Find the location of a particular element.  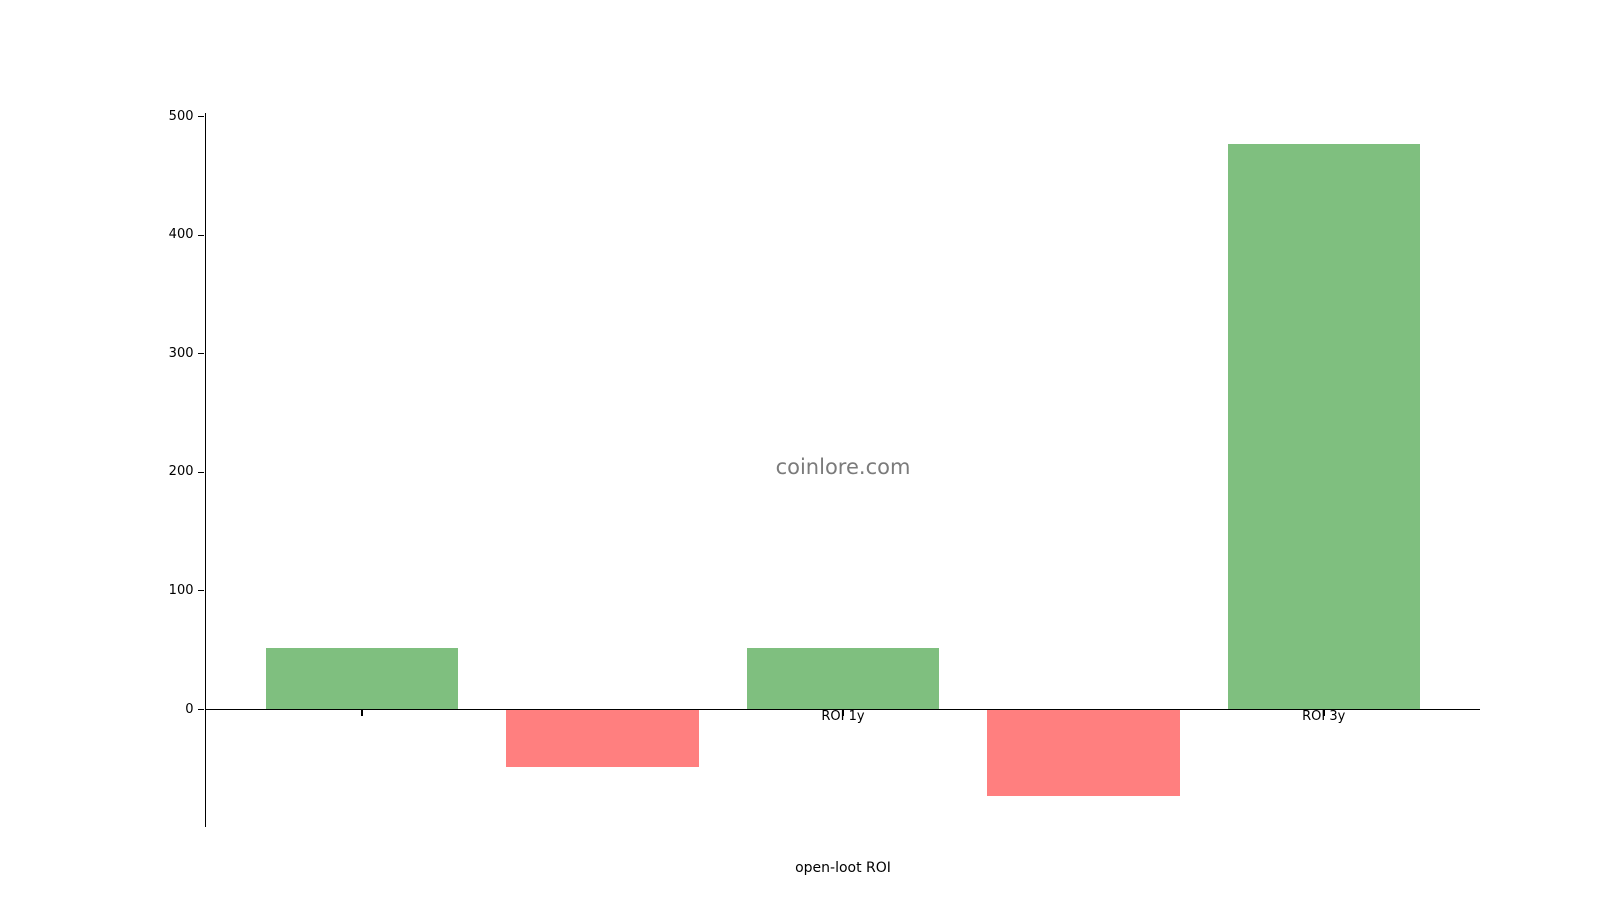

y-tick-label: 200 is located at coordinates (181, 472).